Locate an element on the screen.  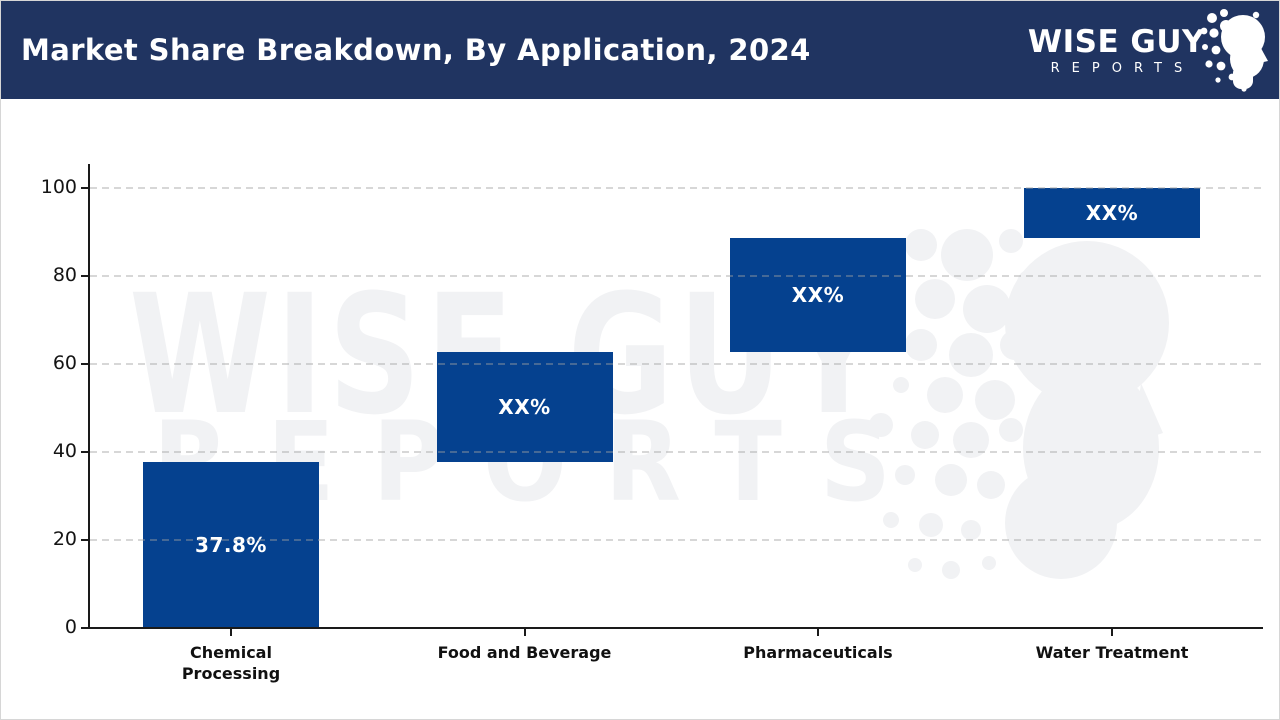
bar-value-label-chemical-processing: 37.8% is located at coordinates (231, 544).